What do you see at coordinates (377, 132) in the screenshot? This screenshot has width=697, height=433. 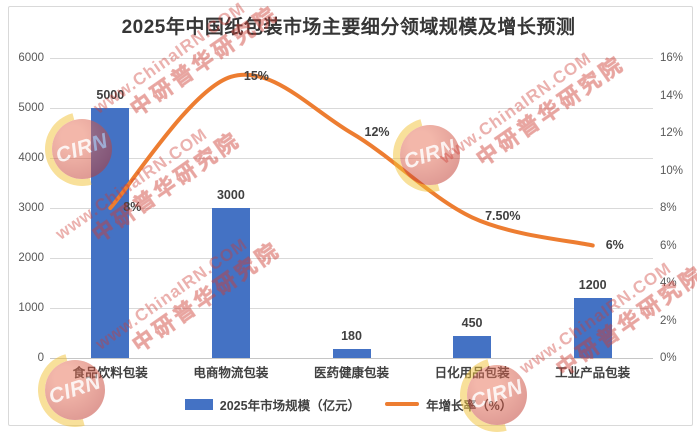 I see `line-point-label: 12%` at bounding box center [377, 132].